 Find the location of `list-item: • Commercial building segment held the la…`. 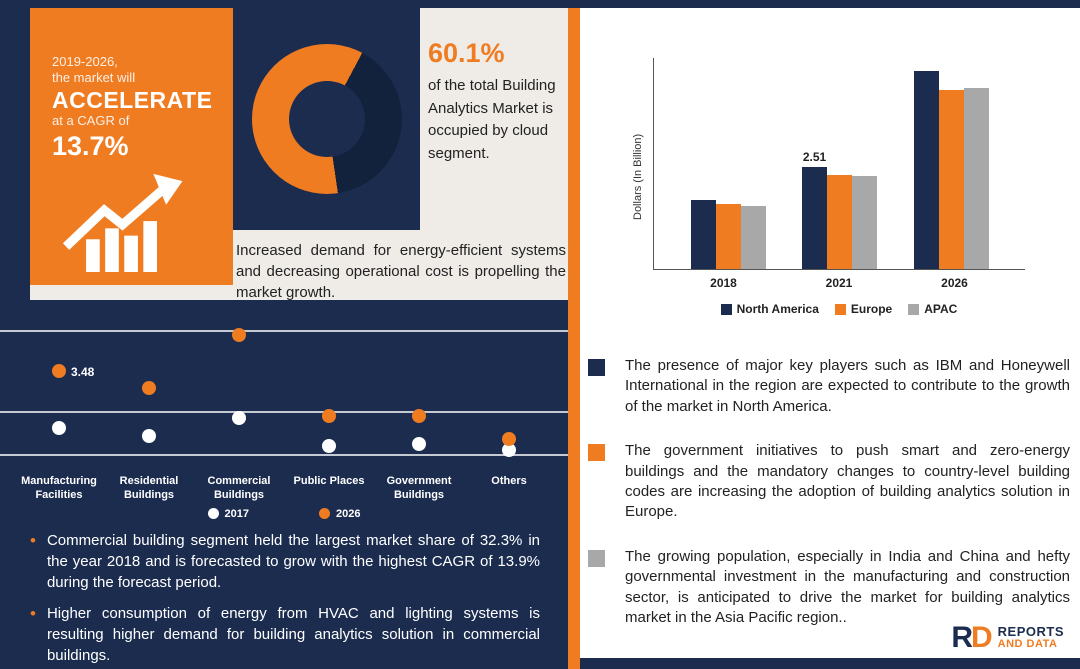

list-item: • Commercial building segment held the la… is located at coordinates (285, 561).